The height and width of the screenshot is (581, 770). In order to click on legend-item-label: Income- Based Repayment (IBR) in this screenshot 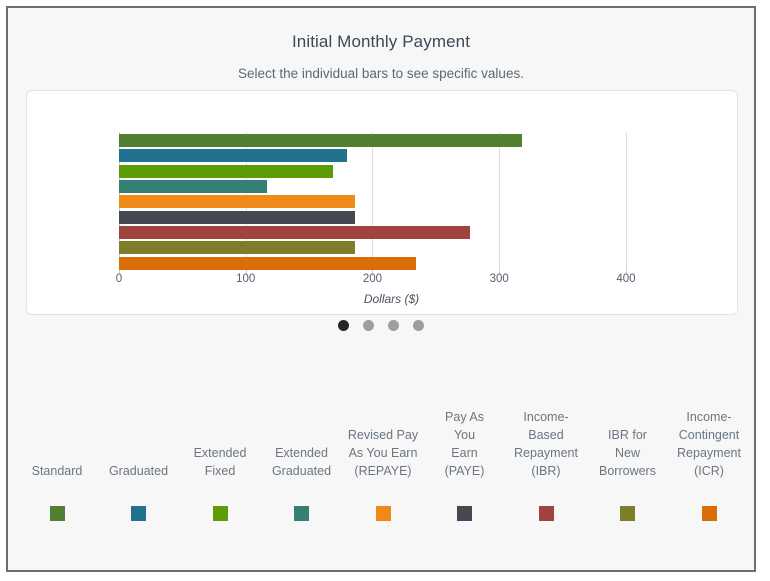, I will do `click(546, 444)`.